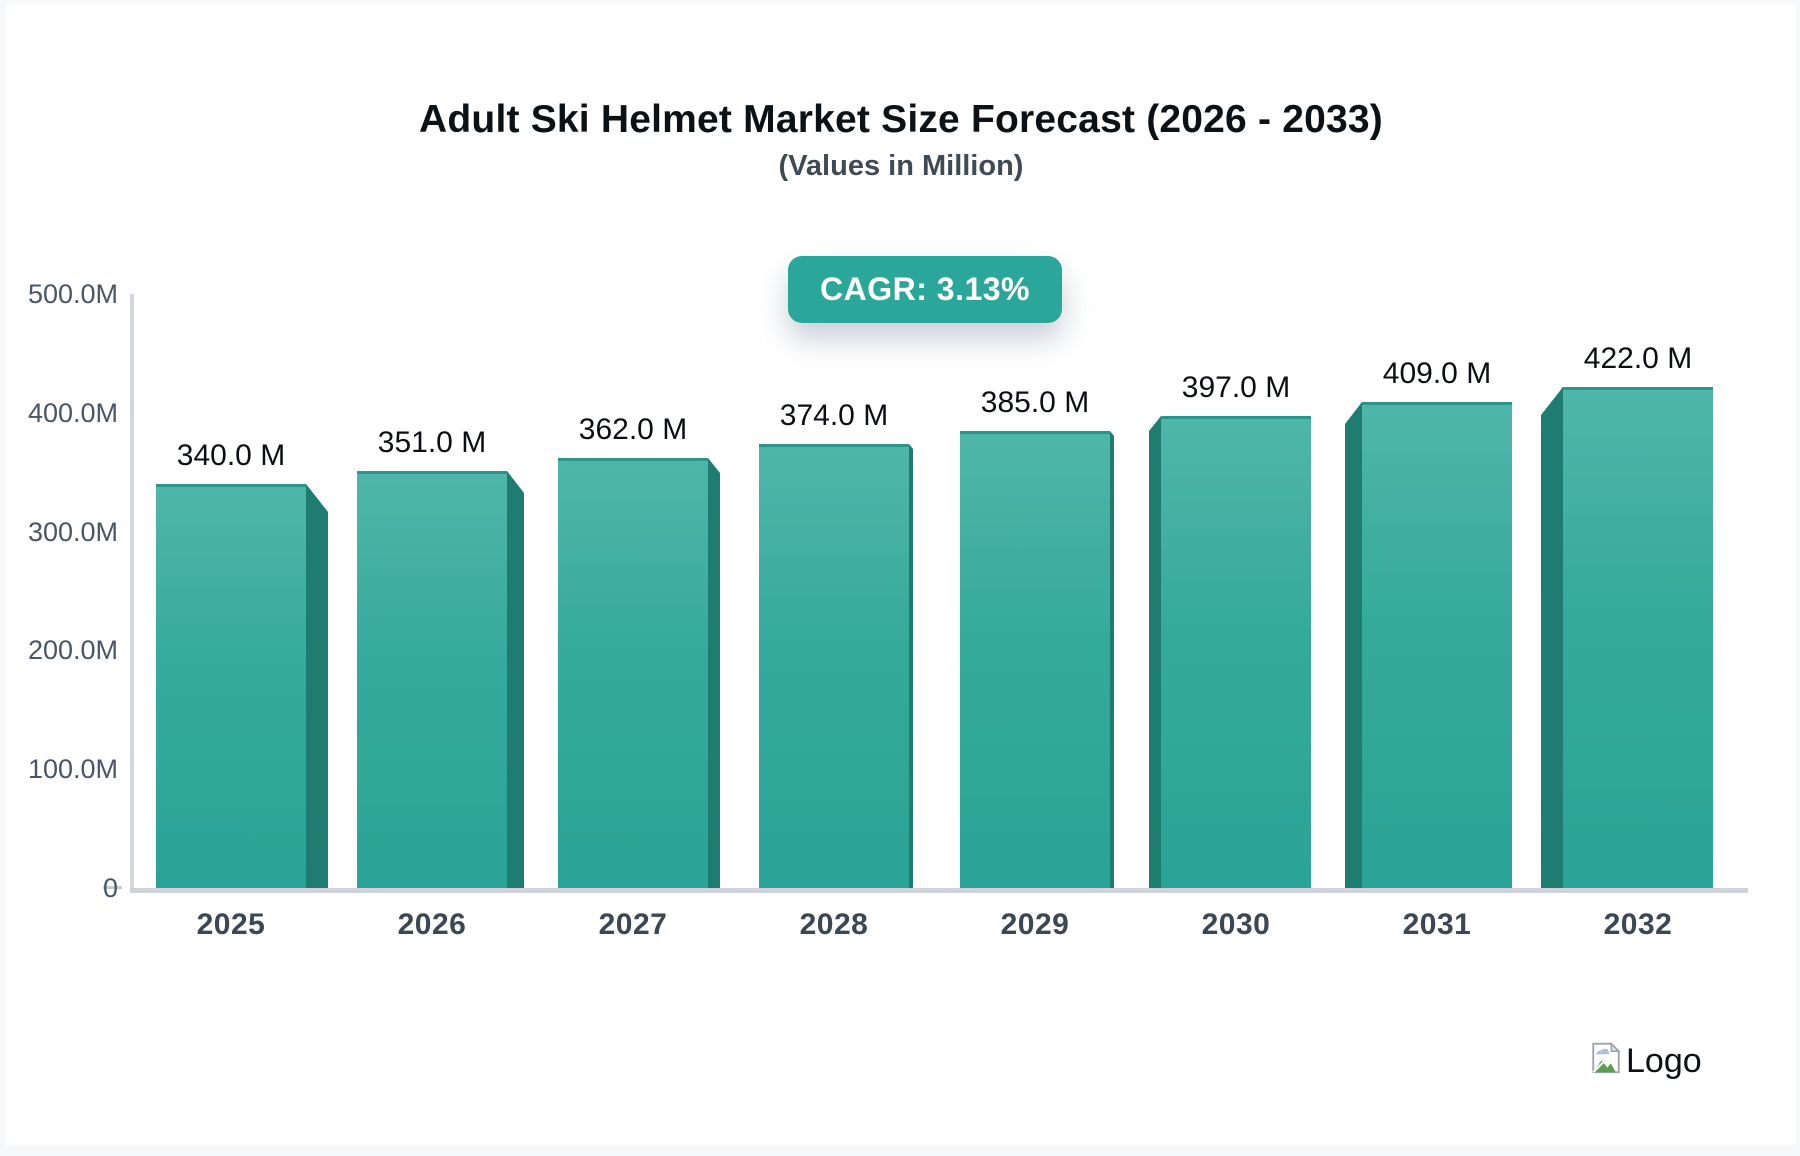  What do you see at coordinates (132, 593) in the screenshot?
I see `y-axis-line` at bounding box center [132, 593].